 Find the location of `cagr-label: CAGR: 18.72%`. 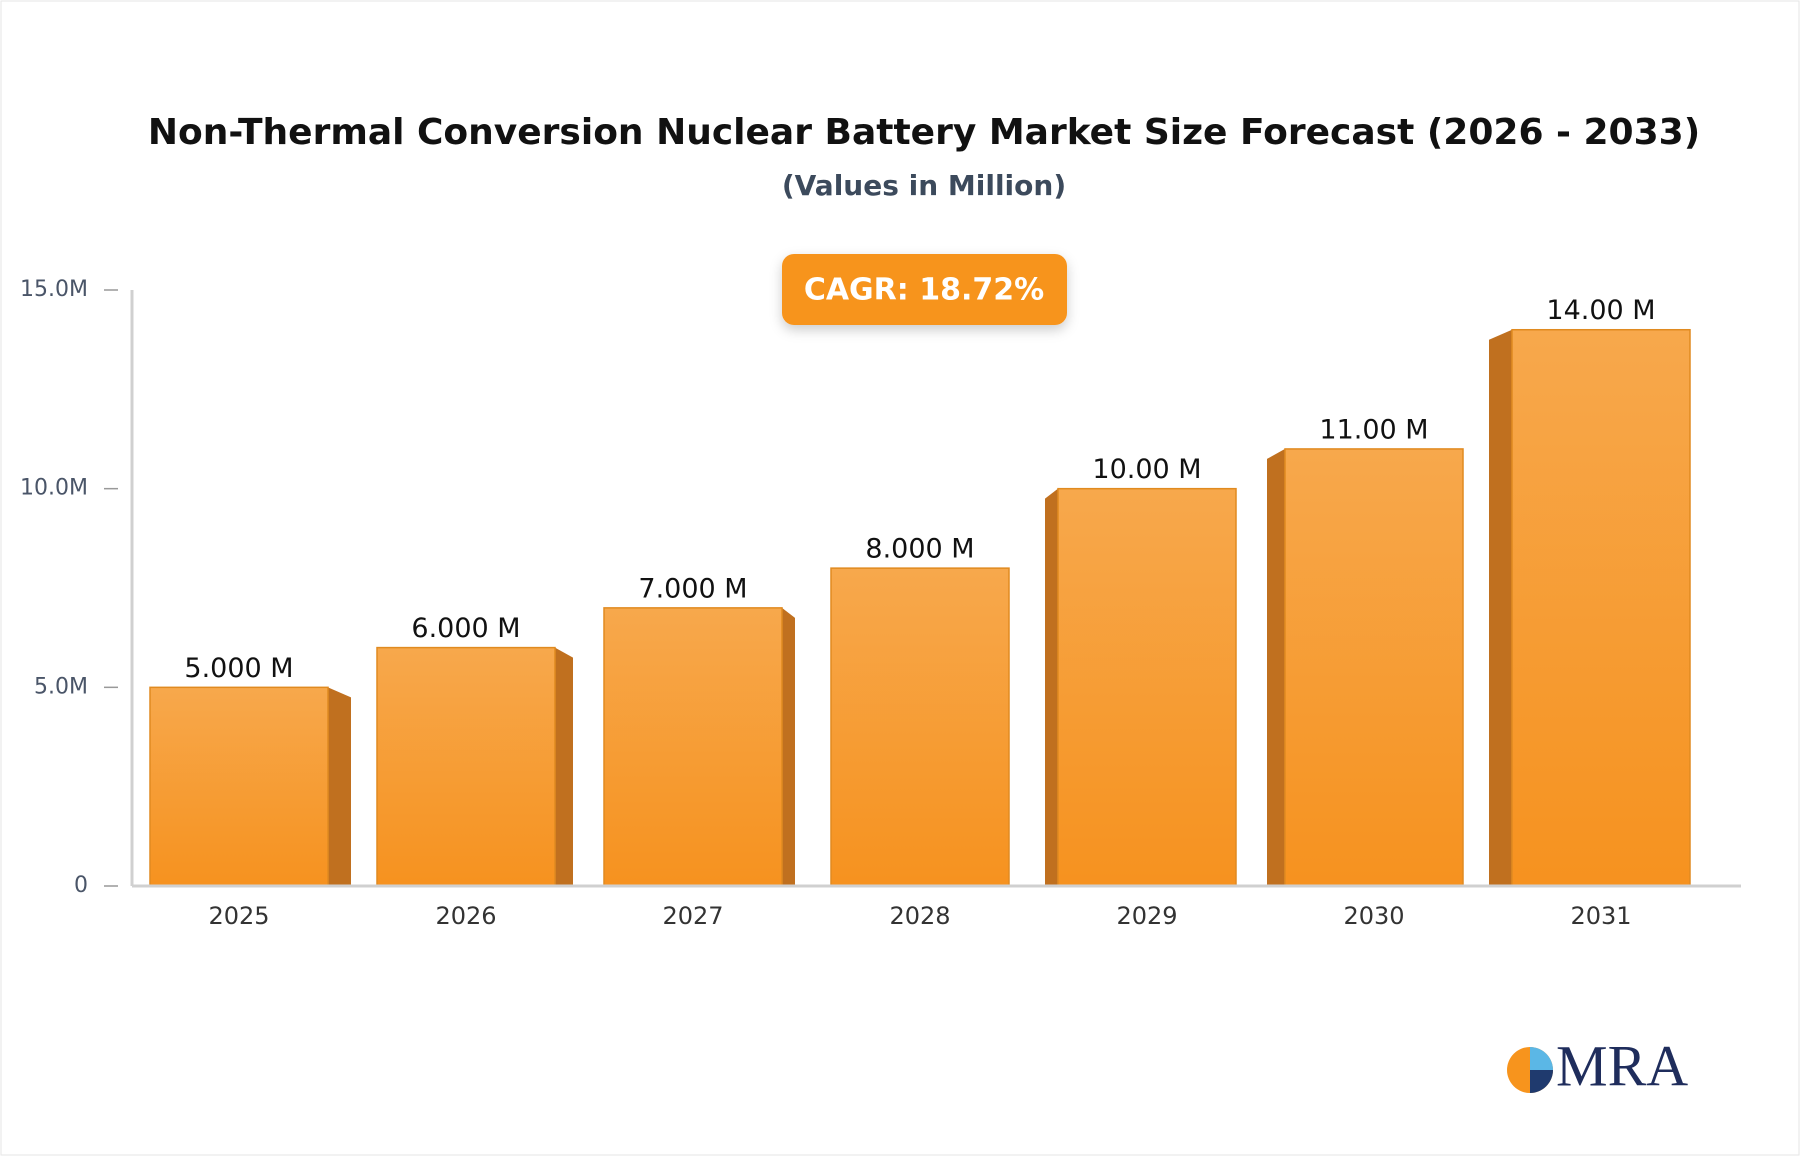

cagr-label: CAGR: 18.72% is located at coordinates (924, 290).